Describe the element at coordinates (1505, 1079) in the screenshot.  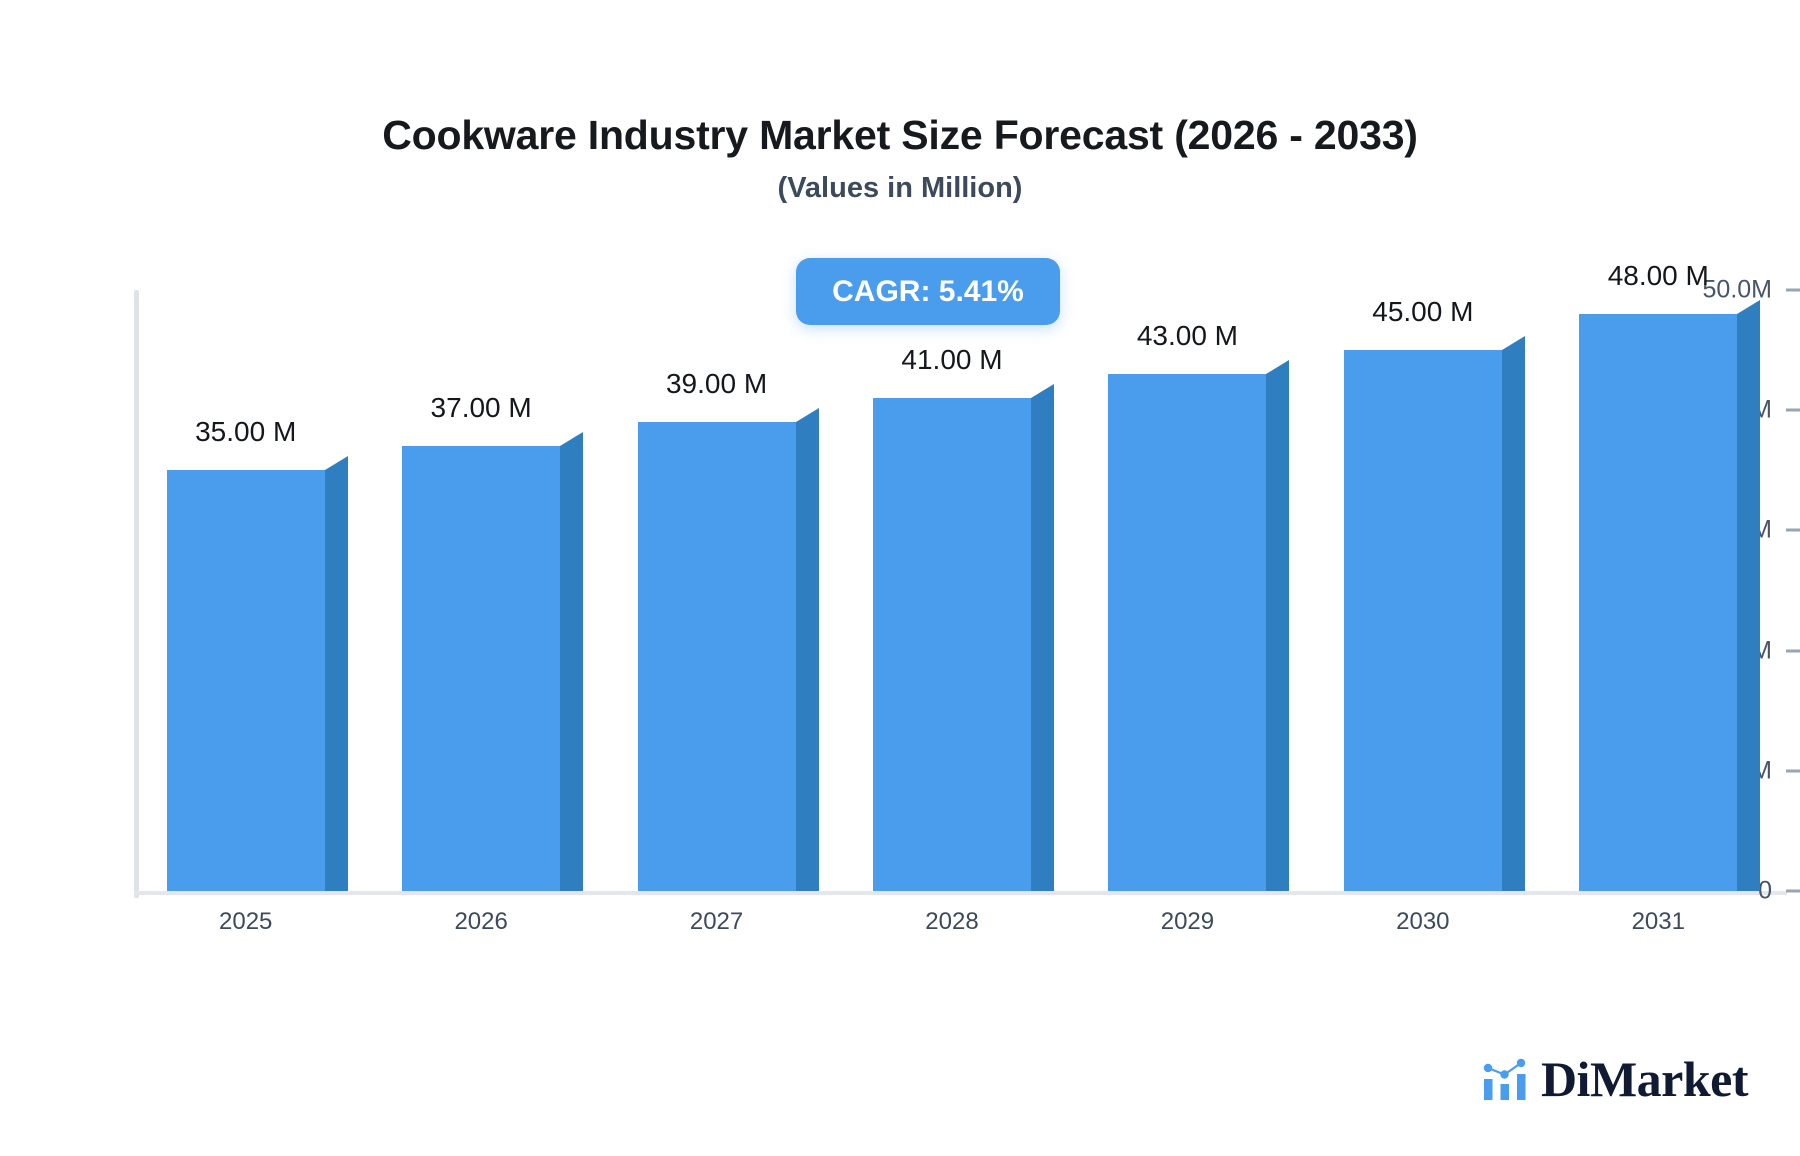
I see `bar-chart-icon` at that location.